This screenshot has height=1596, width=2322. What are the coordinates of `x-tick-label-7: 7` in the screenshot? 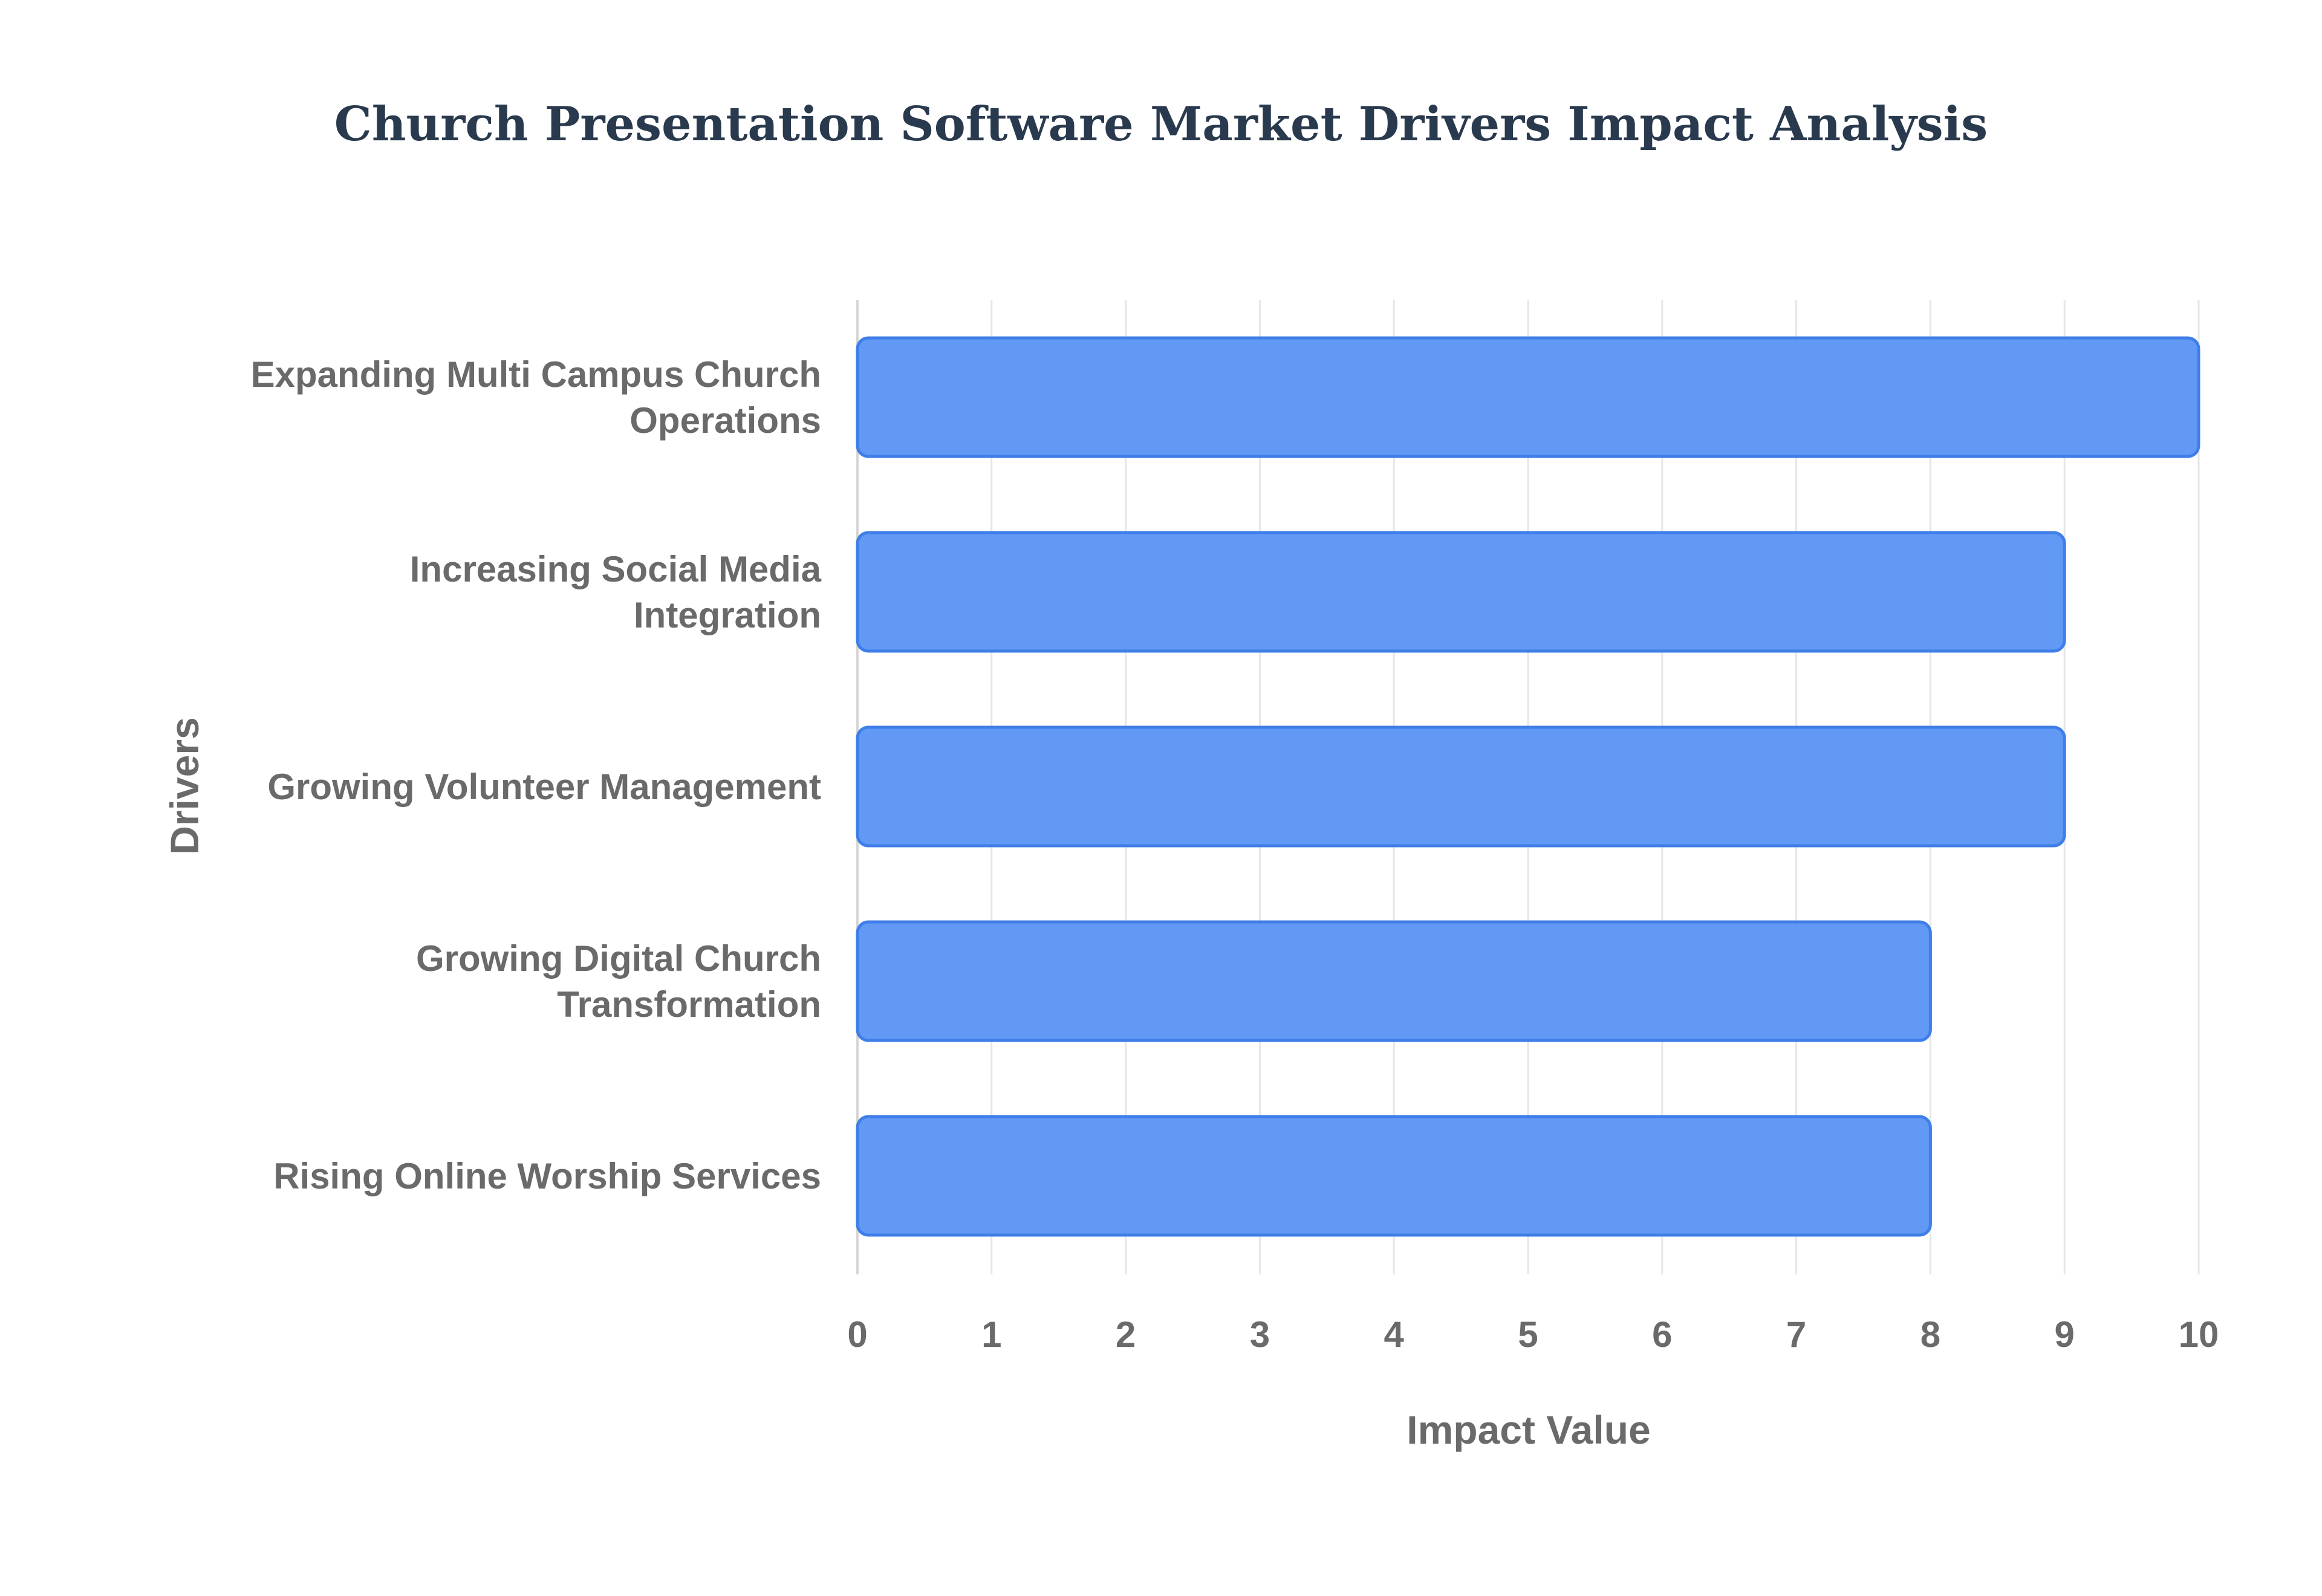 It's located at (1796, 1334).